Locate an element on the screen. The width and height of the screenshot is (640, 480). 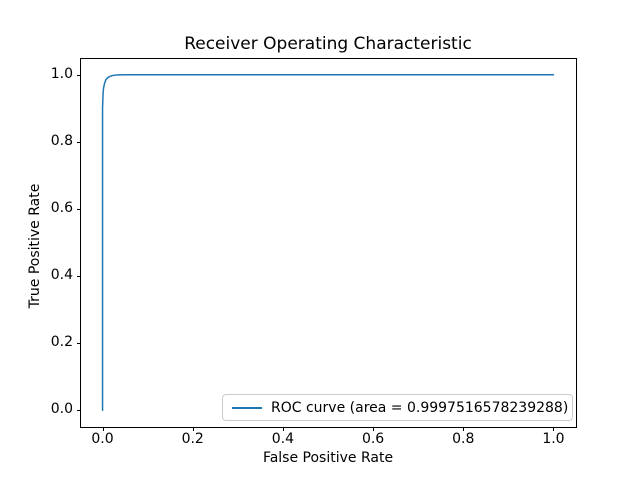
y-tick-label: 0.8 is located at coordinates (61, 140).